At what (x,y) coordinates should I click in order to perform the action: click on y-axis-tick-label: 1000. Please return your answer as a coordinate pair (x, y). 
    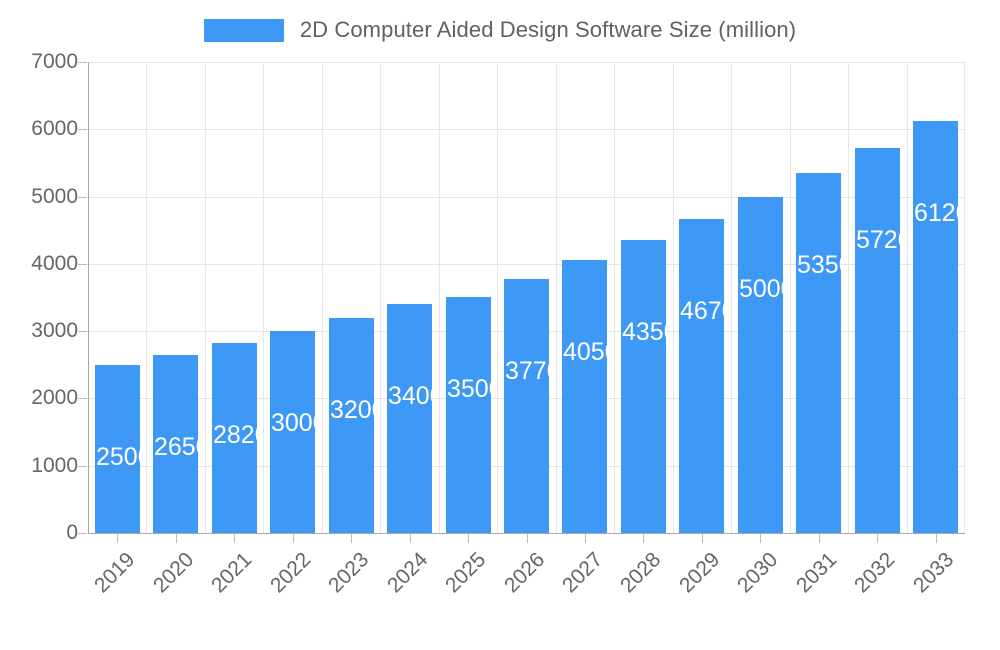
    Looking at the image, I should click on (54, 465).